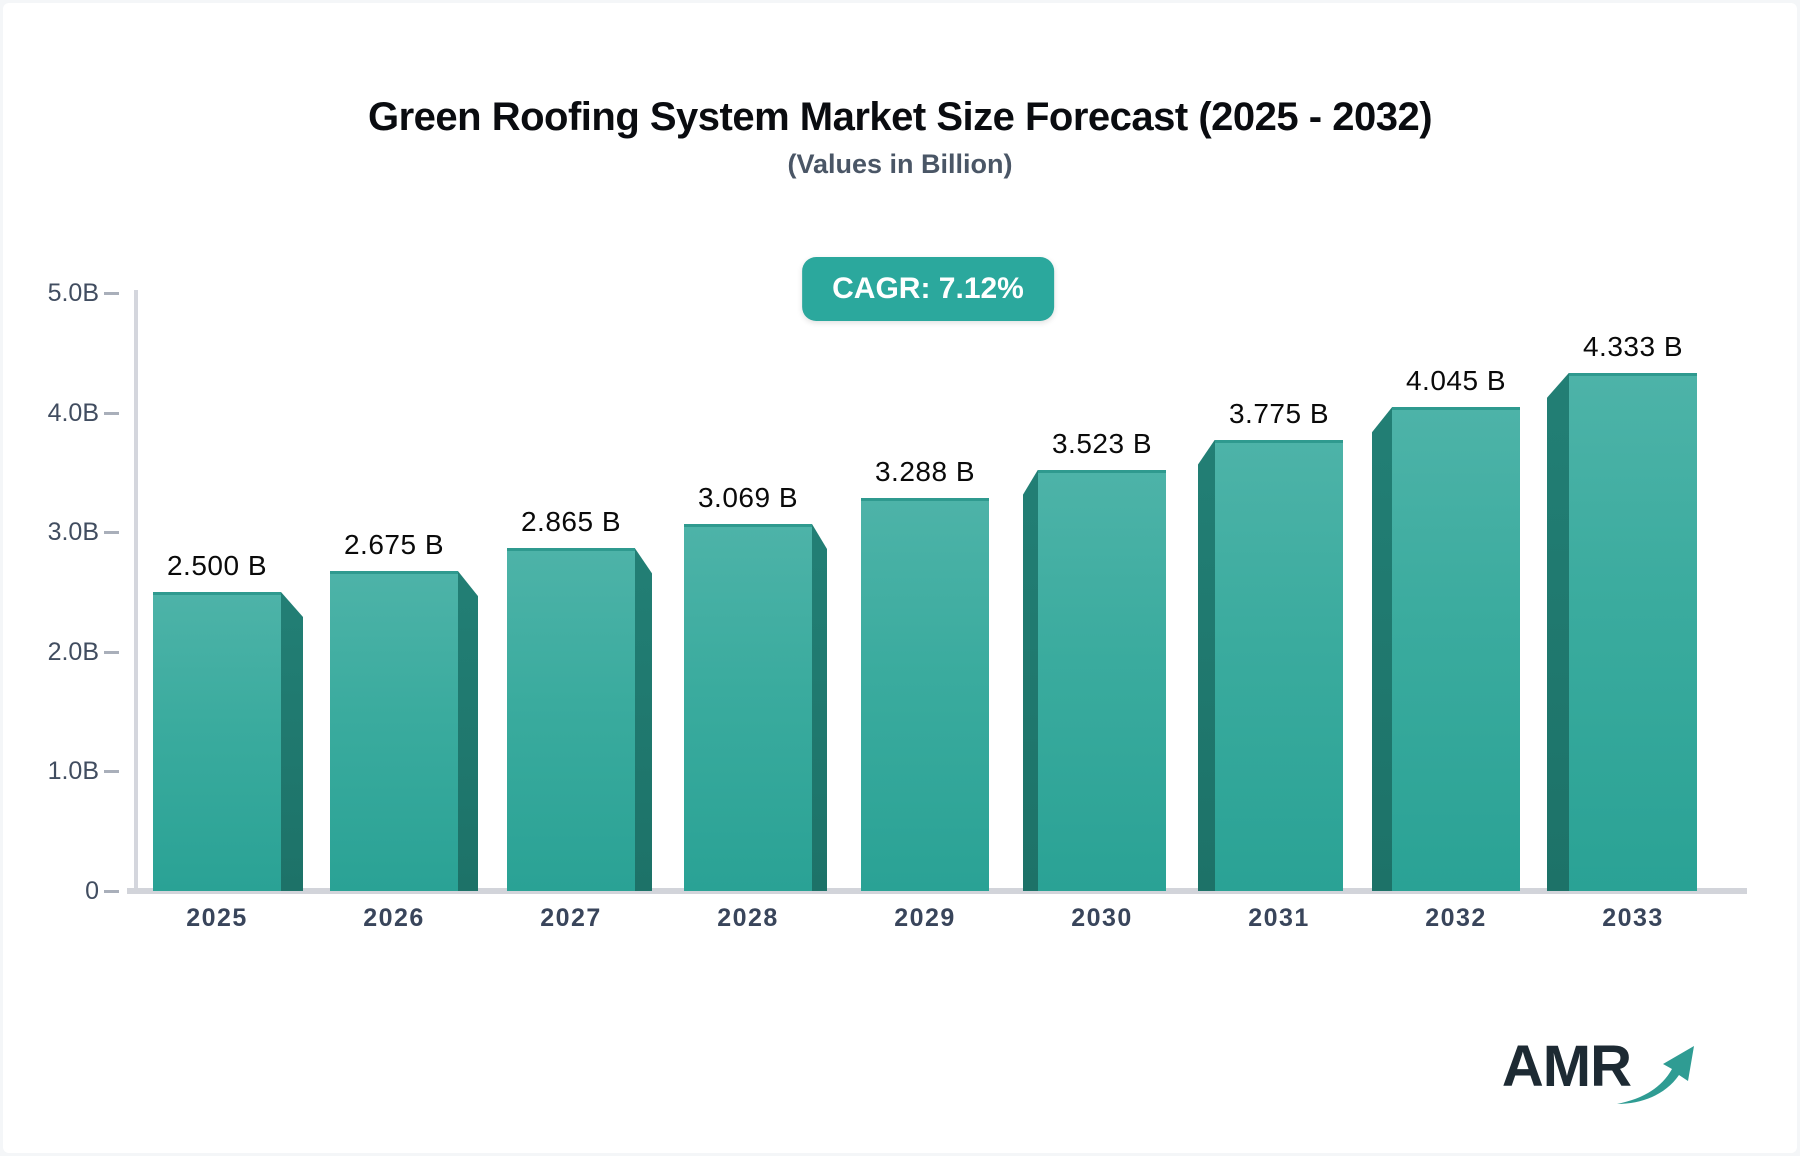 The width and height of the screenshot is (1800, 1156). Describe the element at coordinates (748, 918) in the screenshot. I see `x-tick-label: 2028` at that location.